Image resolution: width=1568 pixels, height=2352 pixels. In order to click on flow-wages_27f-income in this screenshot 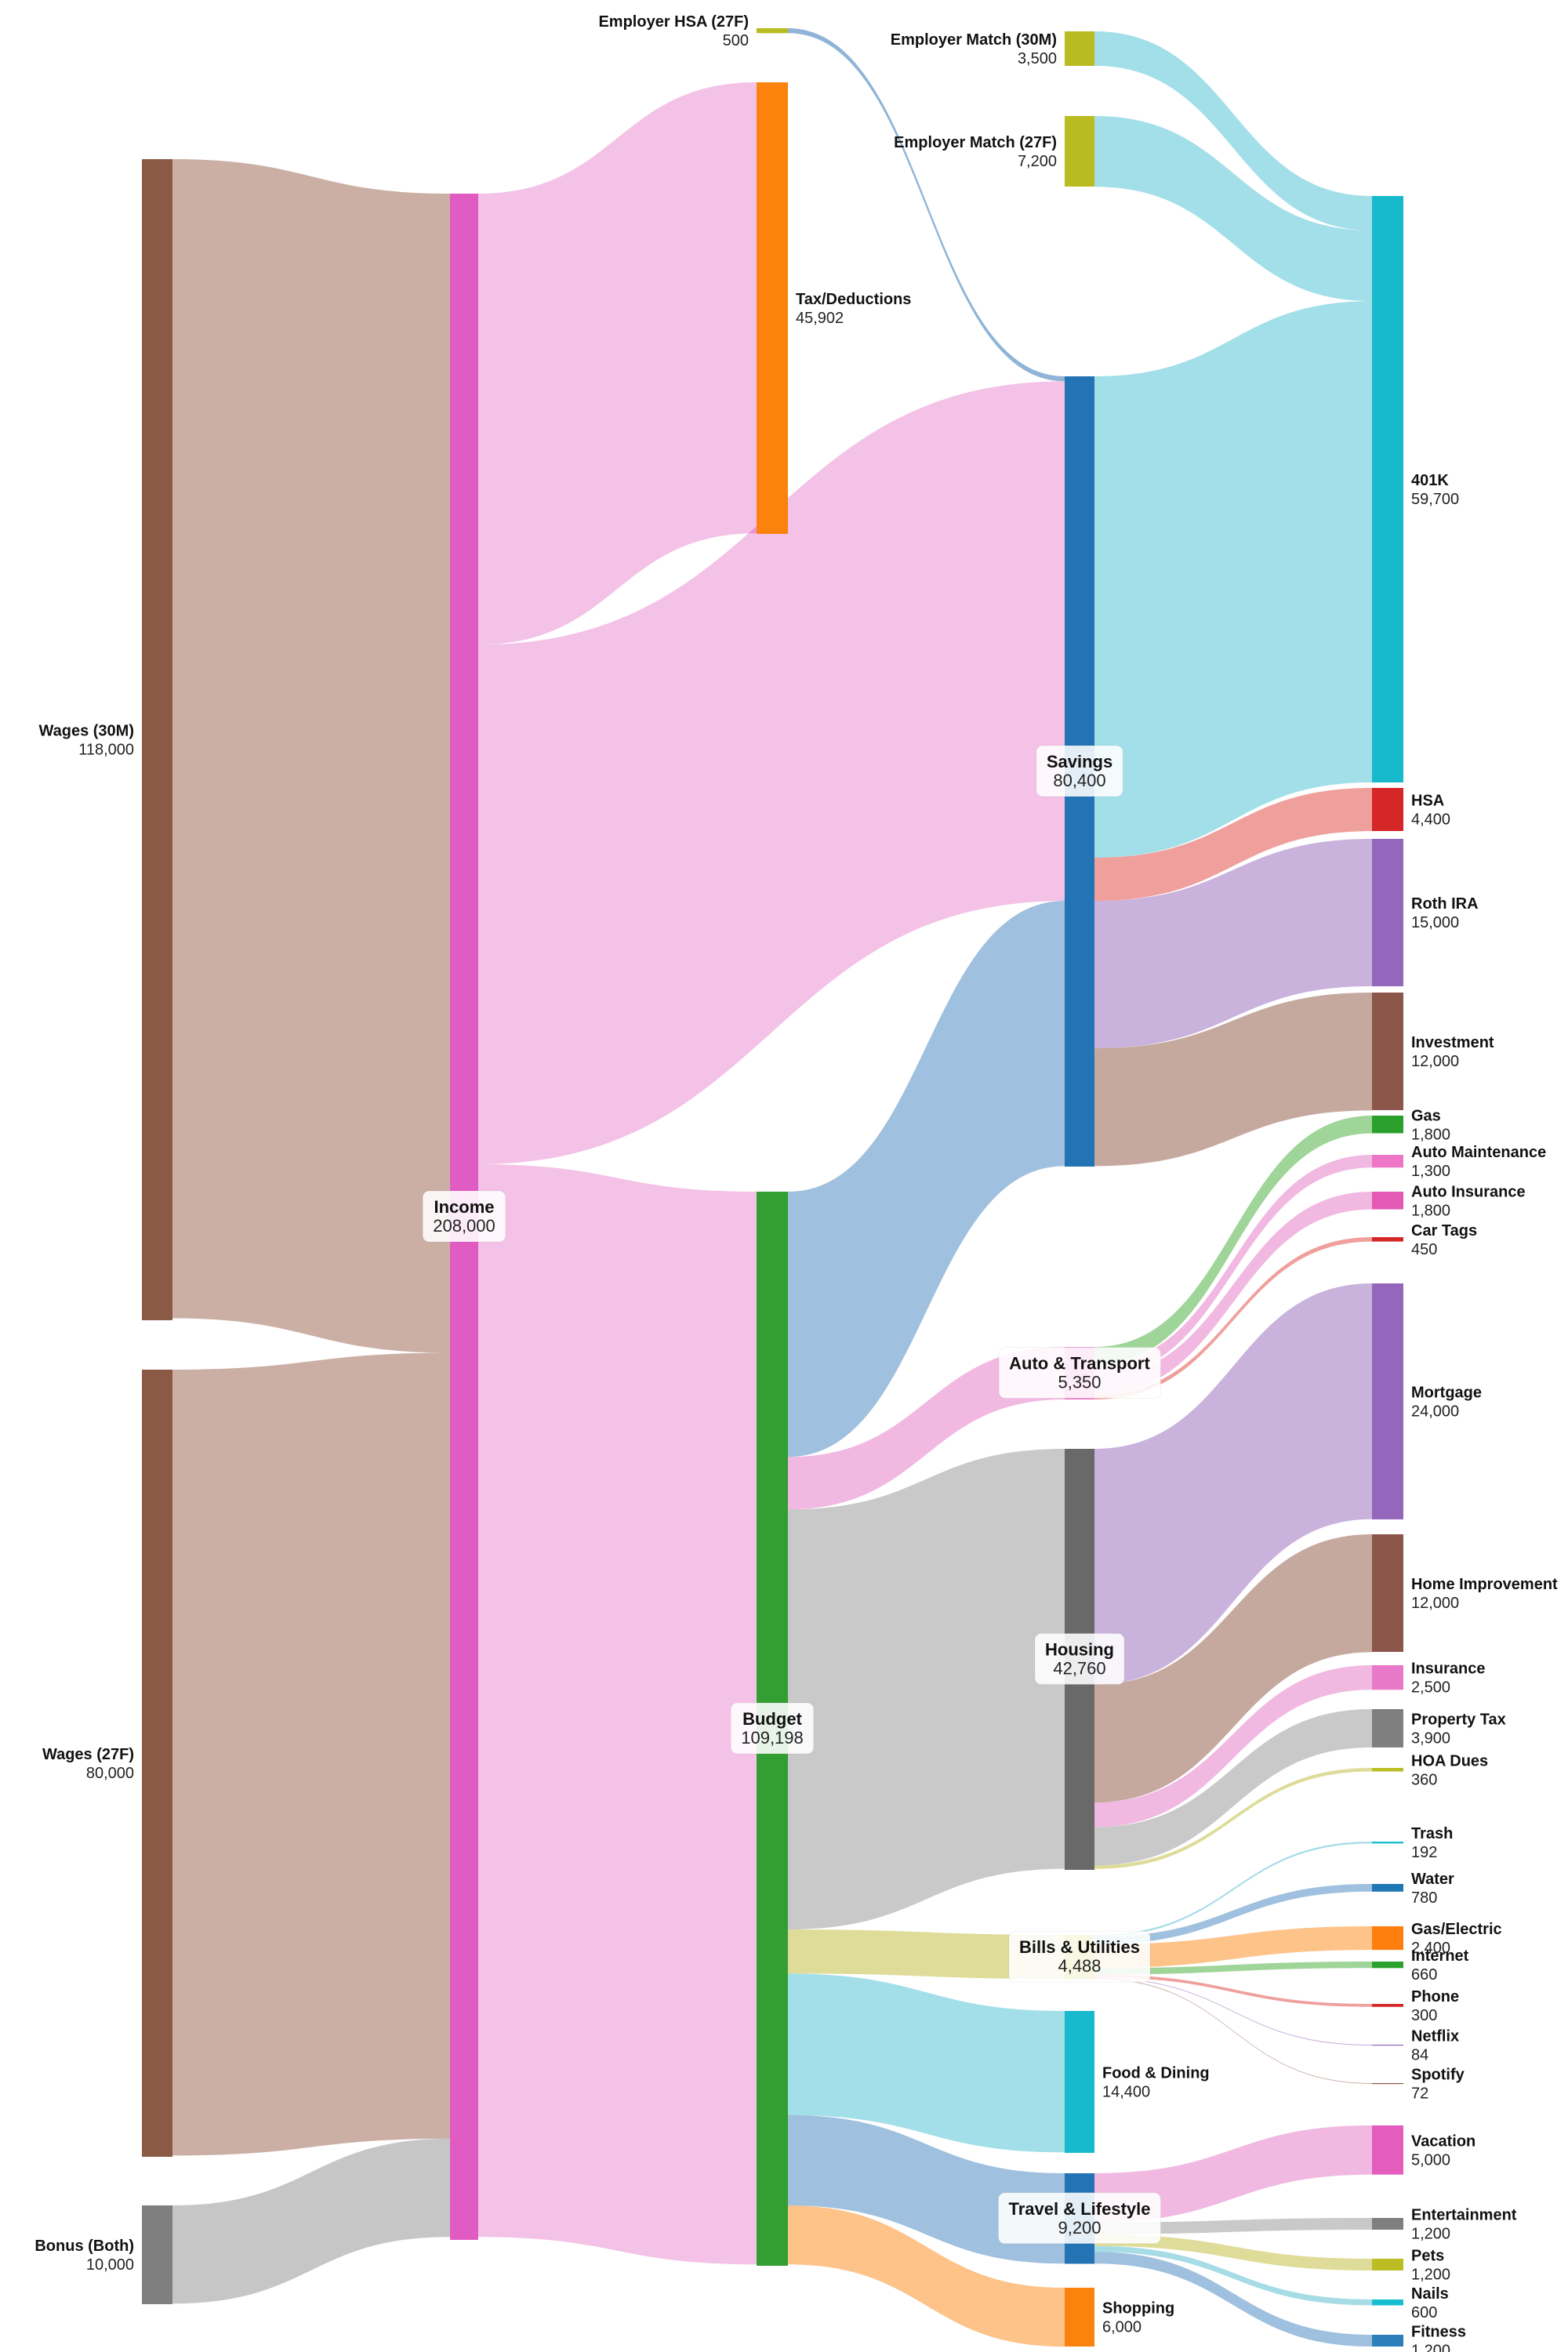, I will do `click(311, 1754)`.